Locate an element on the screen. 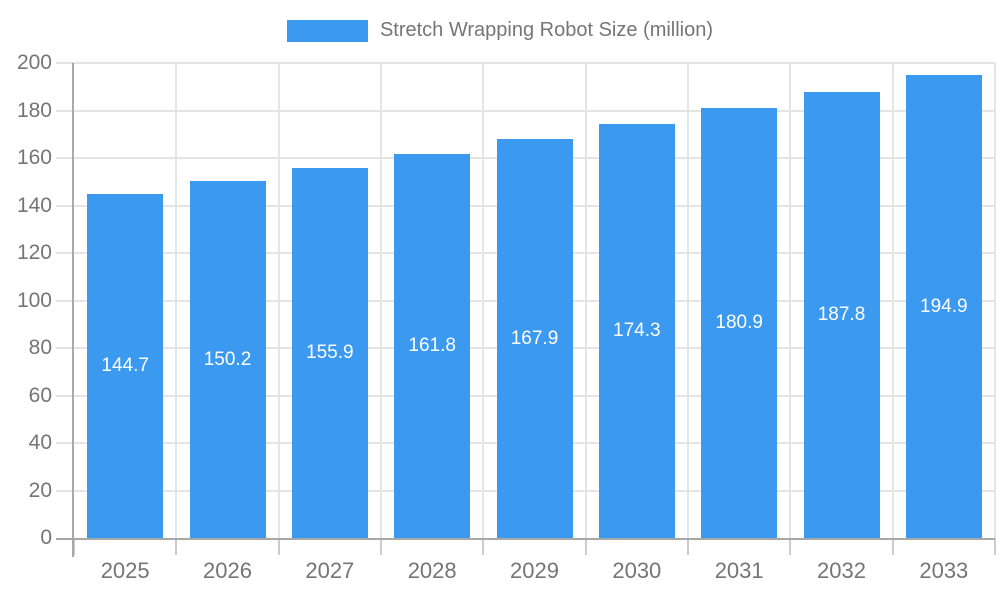  legend-swatch is located at coordinates (327, 30).